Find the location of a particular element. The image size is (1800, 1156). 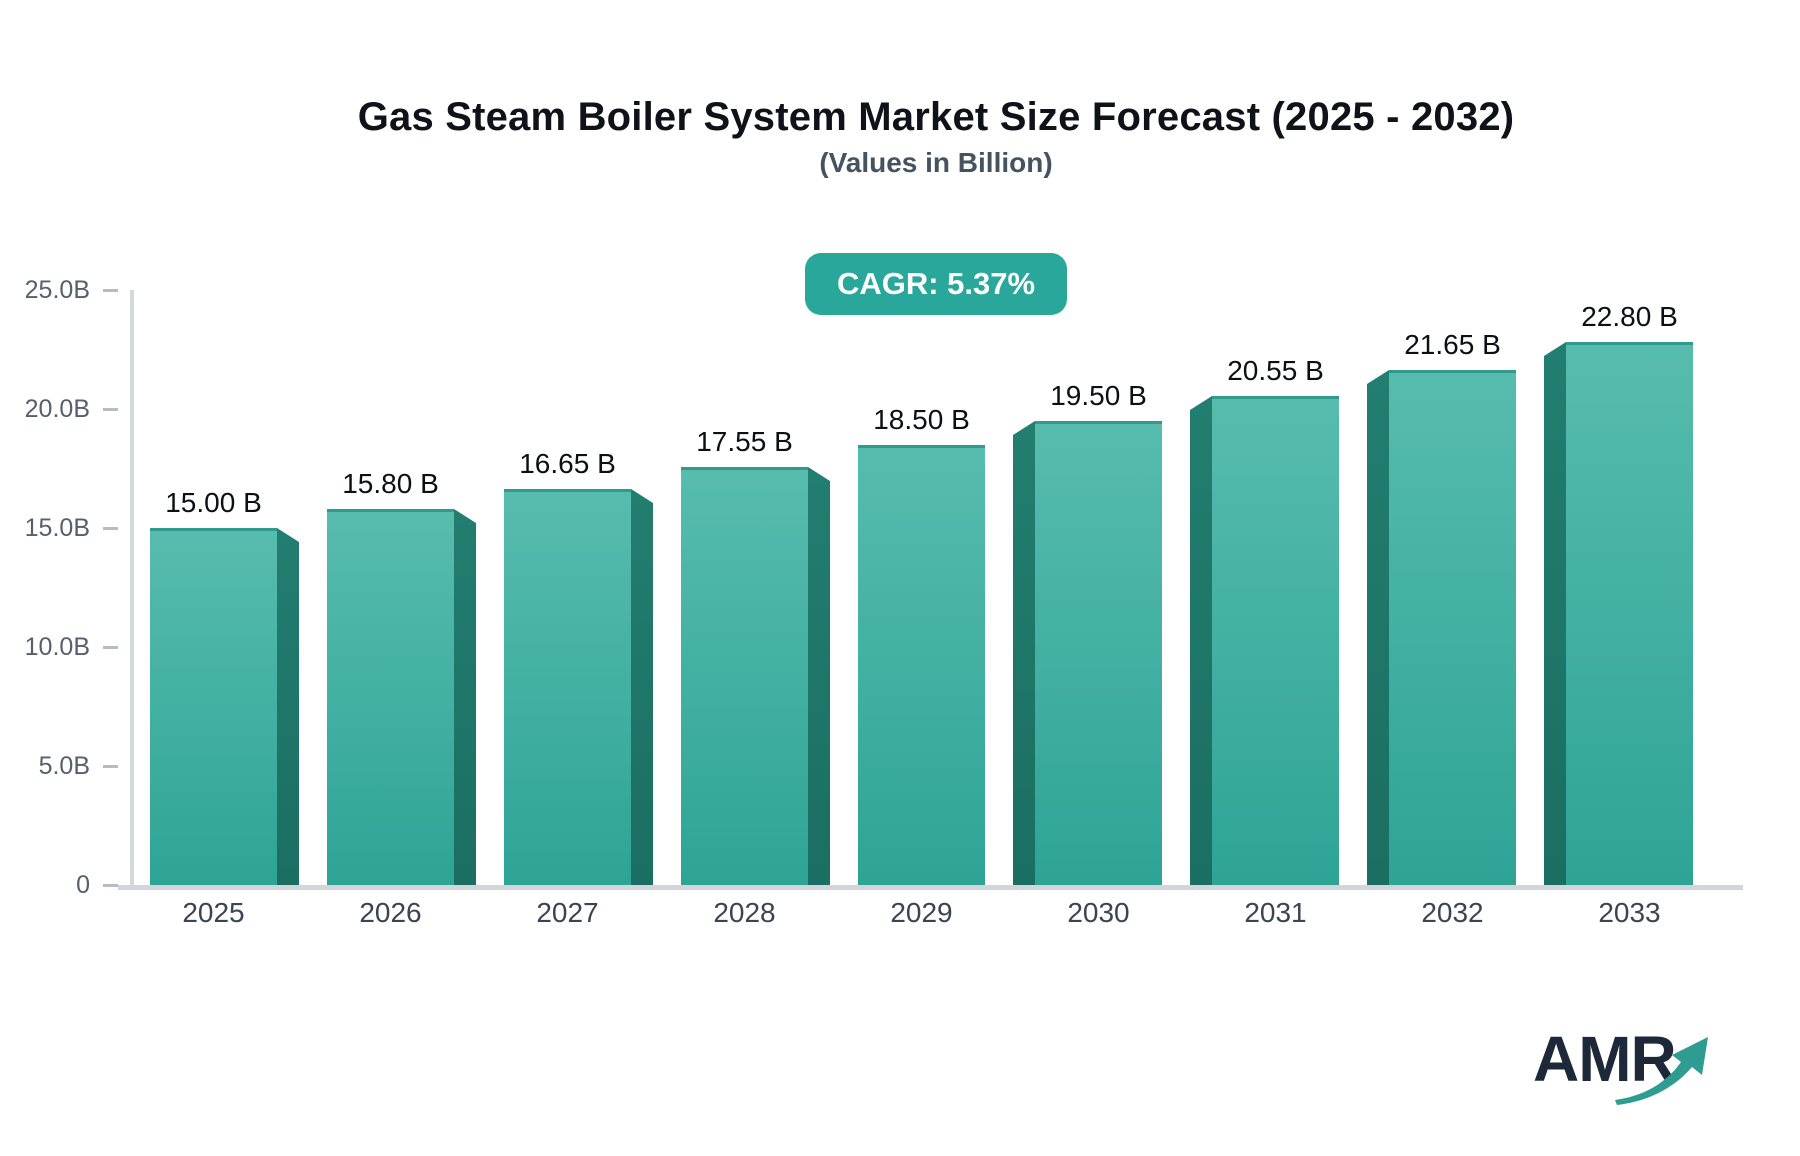

x-axis-label-2029: 2029 is located at coordinates (921, 912).